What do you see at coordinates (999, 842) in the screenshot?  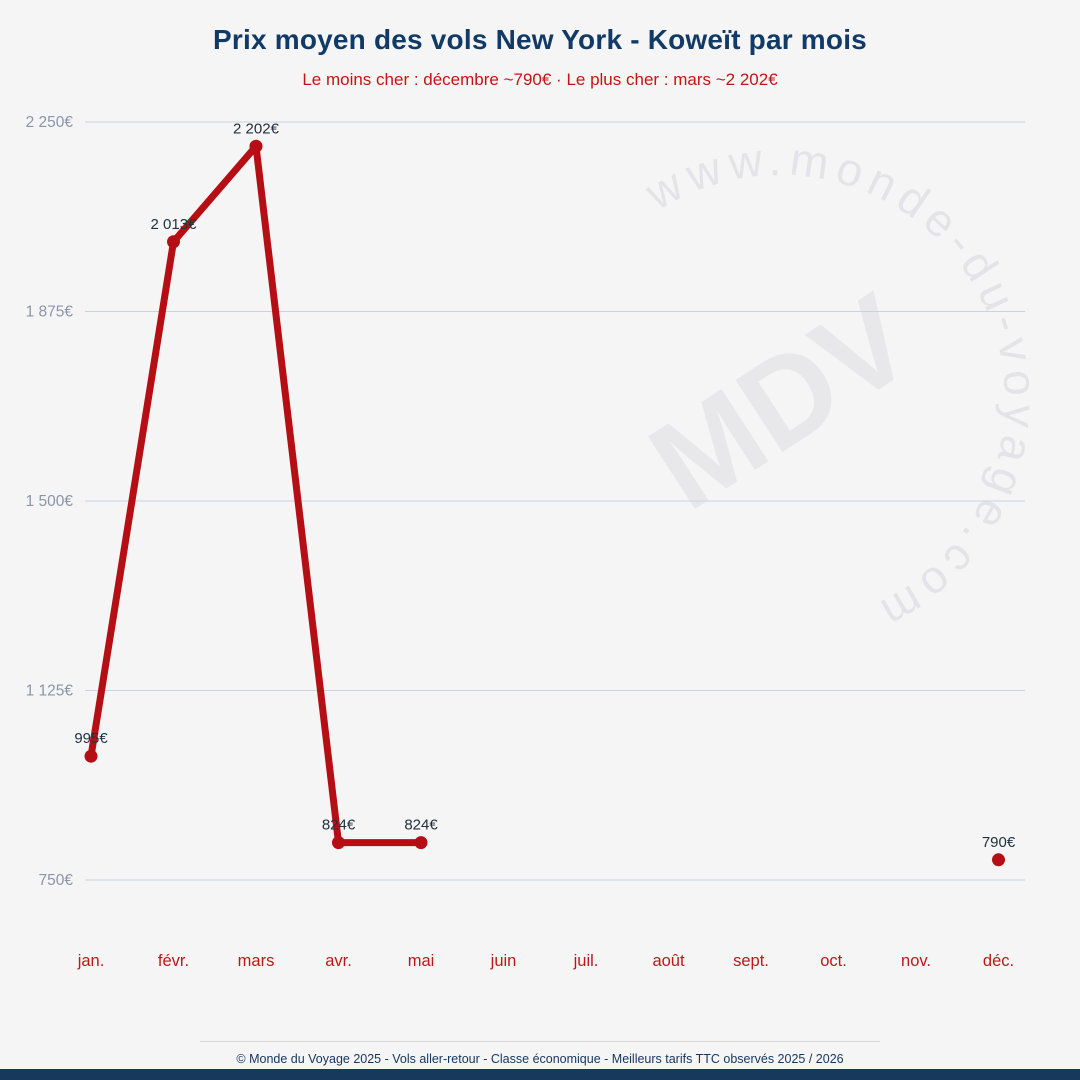 I see `point-label: 790€` at bounding box center [999, 842].